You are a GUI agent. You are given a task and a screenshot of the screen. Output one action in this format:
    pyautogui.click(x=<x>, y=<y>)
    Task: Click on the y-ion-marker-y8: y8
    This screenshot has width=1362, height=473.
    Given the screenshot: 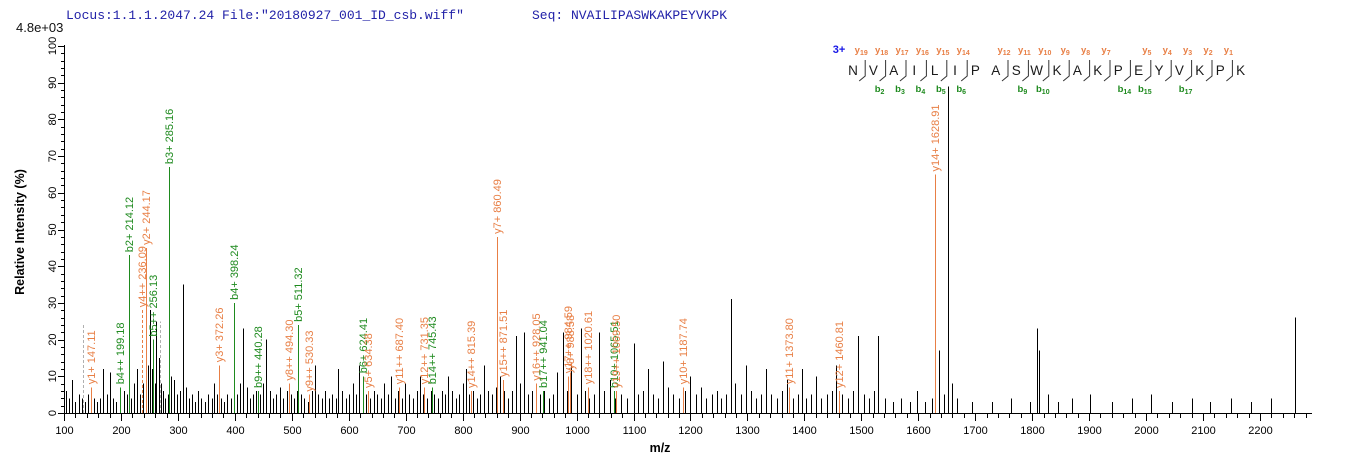 What is the action you would take?
    pyautogui.click(x=1085, y=51)
    